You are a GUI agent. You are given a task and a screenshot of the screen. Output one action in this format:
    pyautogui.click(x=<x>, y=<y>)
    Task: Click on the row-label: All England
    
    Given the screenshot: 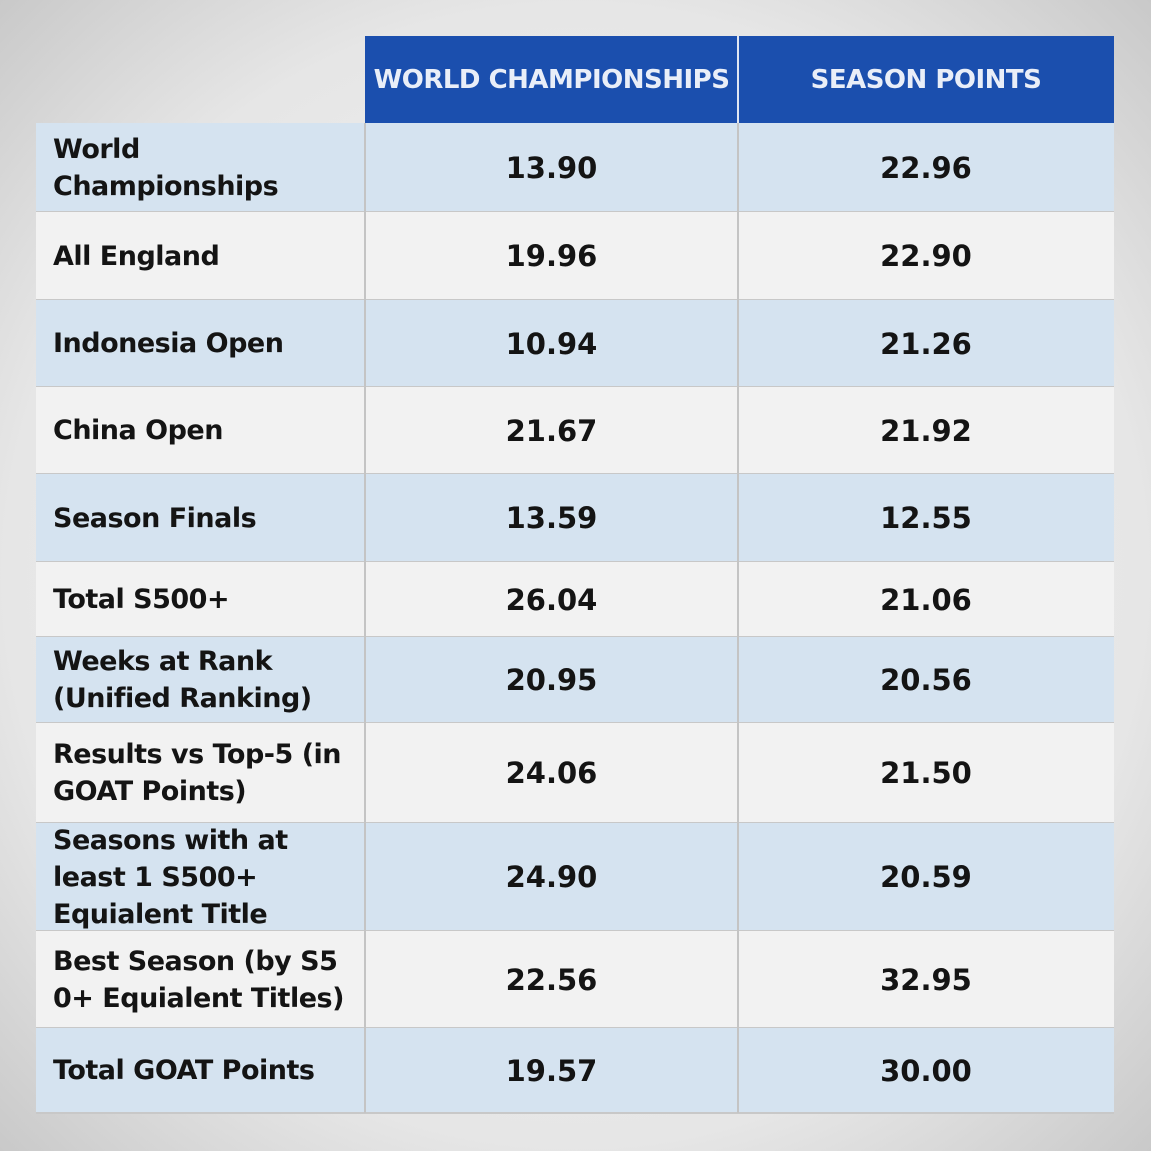 What is the action you would take?
    pyautogui.click(x=200, y=256)
    